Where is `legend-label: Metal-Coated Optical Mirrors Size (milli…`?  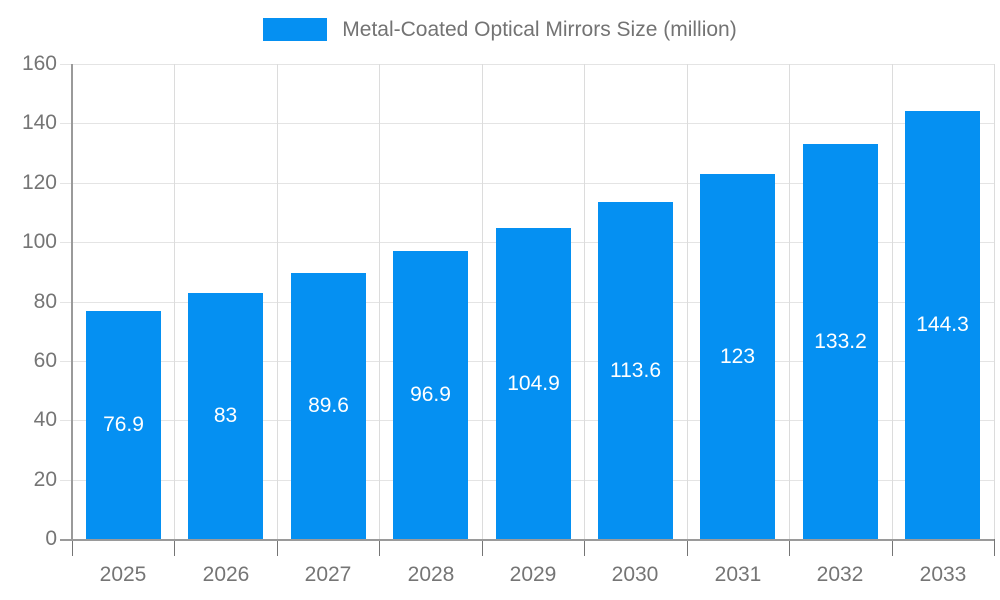
legend-label: Metal-Coated Optical Mirrors Size (milli… is located at coordinates (539, 29).